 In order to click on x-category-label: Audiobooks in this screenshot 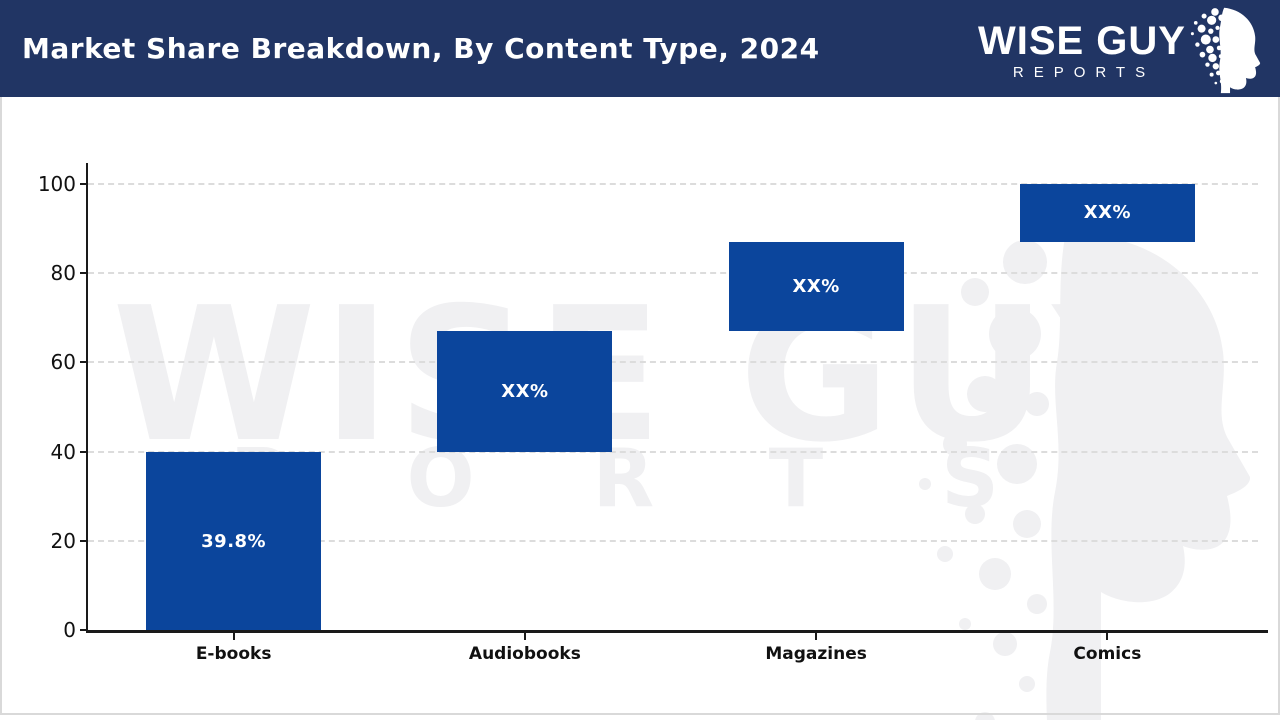, I will do `click(524, 654)`.